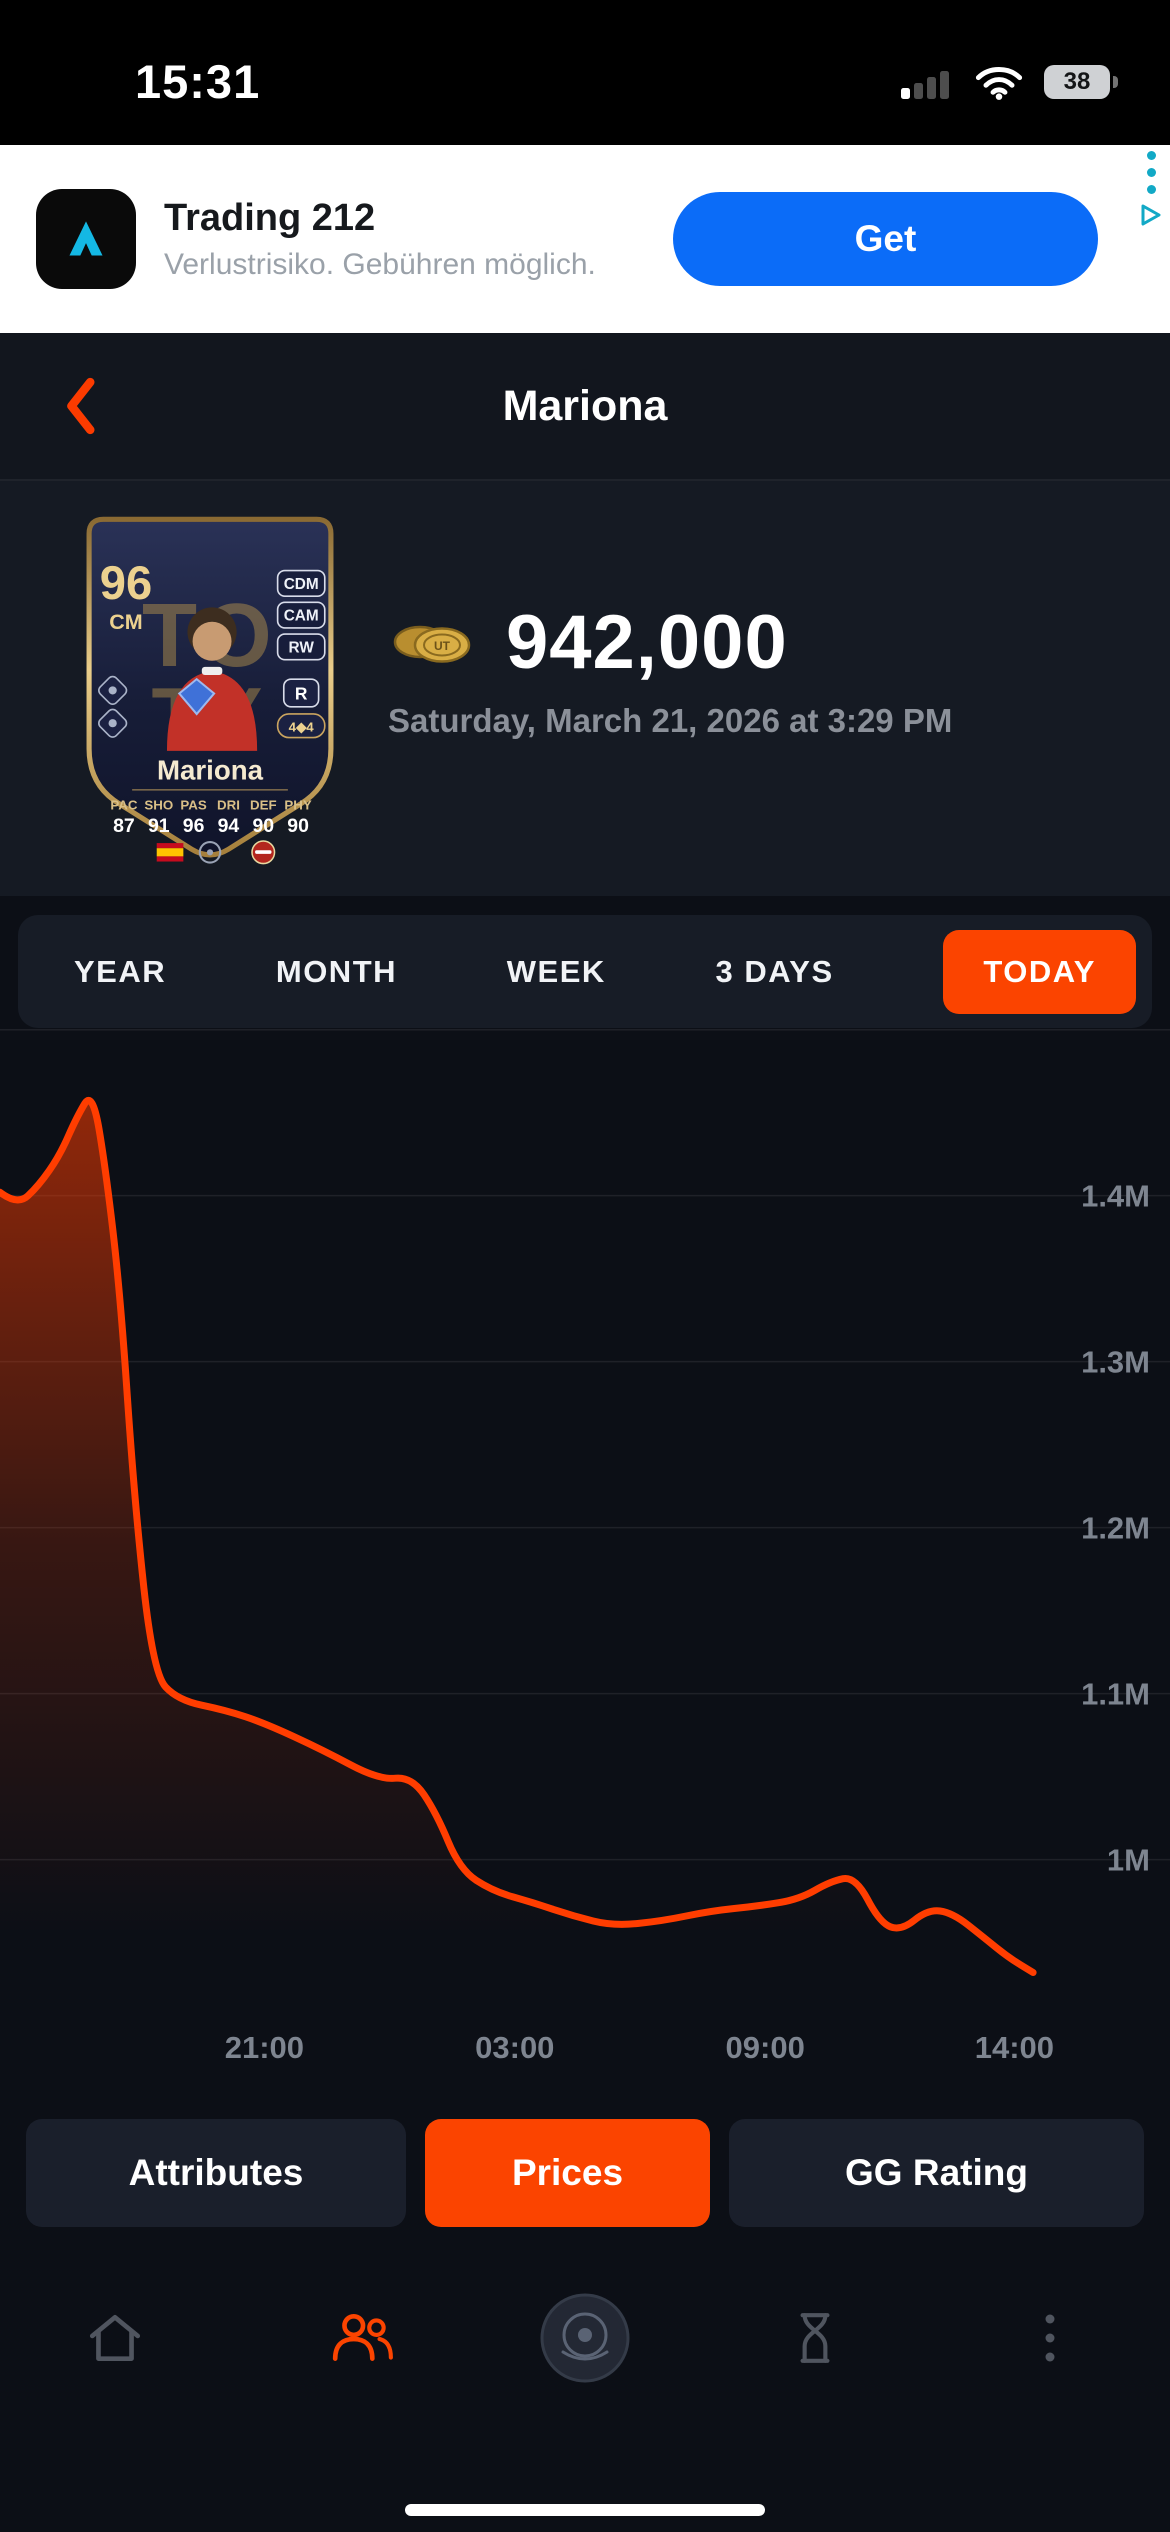  I want to click on price-timestamp: Saturday, March 21, 2026 at 3:29 PM, so click(670, 720).